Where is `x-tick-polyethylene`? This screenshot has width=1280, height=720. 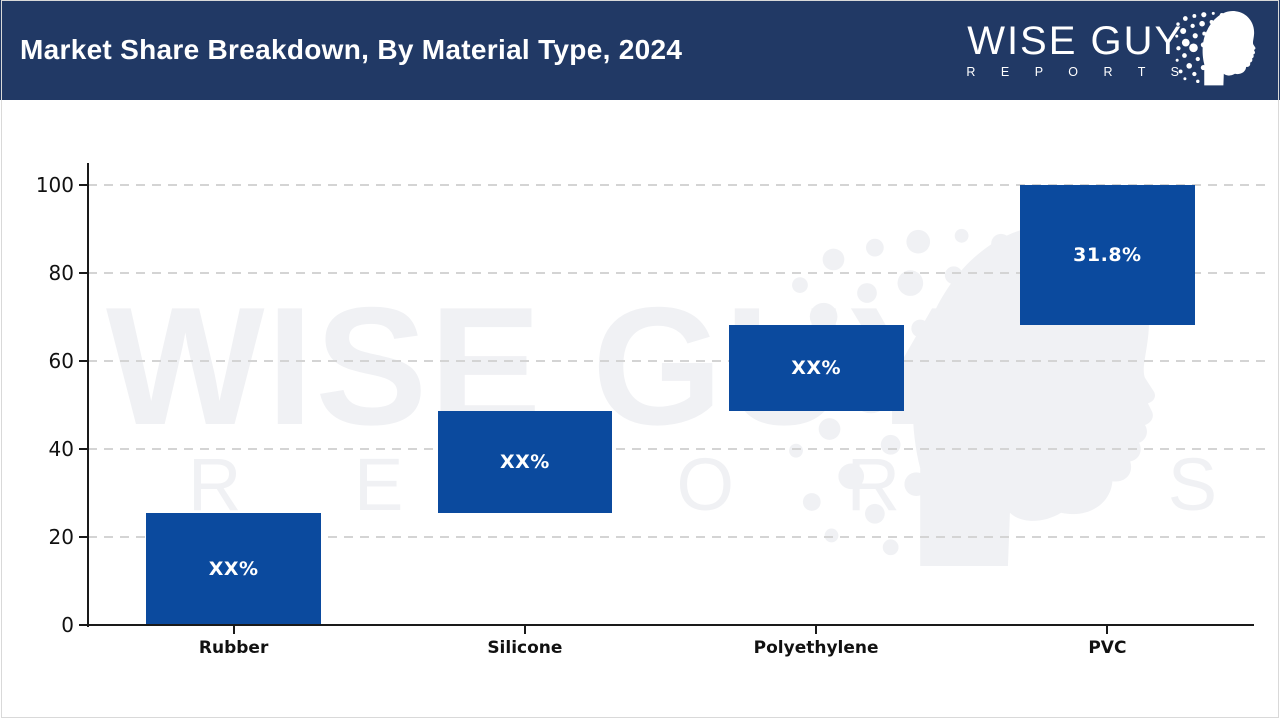
x-tick-polyethylene is located at coordinates (816, 630).